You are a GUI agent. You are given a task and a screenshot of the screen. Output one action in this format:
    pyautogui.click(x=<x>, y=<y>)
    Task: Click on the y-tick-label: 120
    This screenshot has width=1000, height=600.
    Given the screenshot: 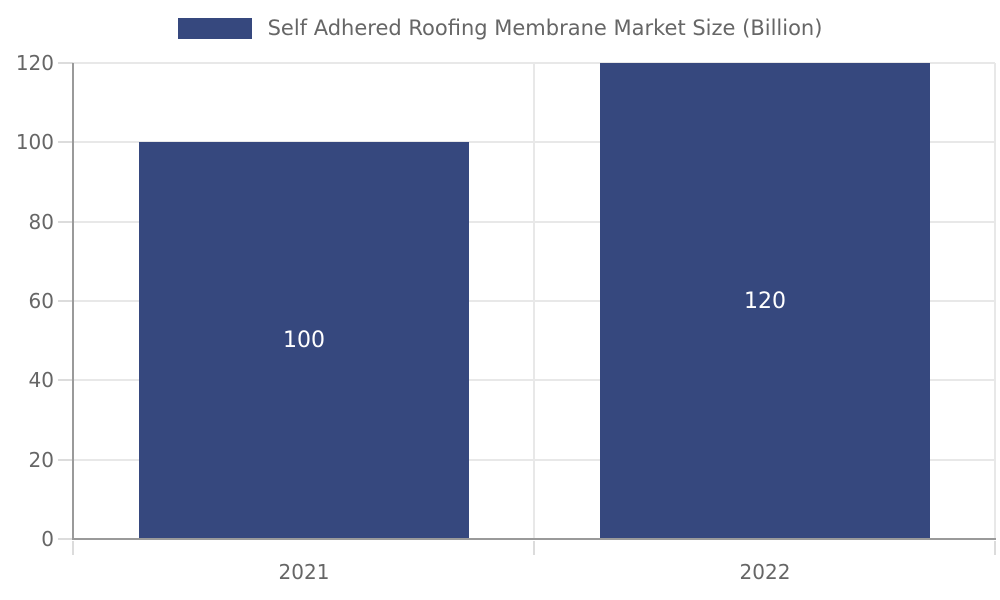 What is the action you would take?
    pyautogui.click(x=34, y=63)
    